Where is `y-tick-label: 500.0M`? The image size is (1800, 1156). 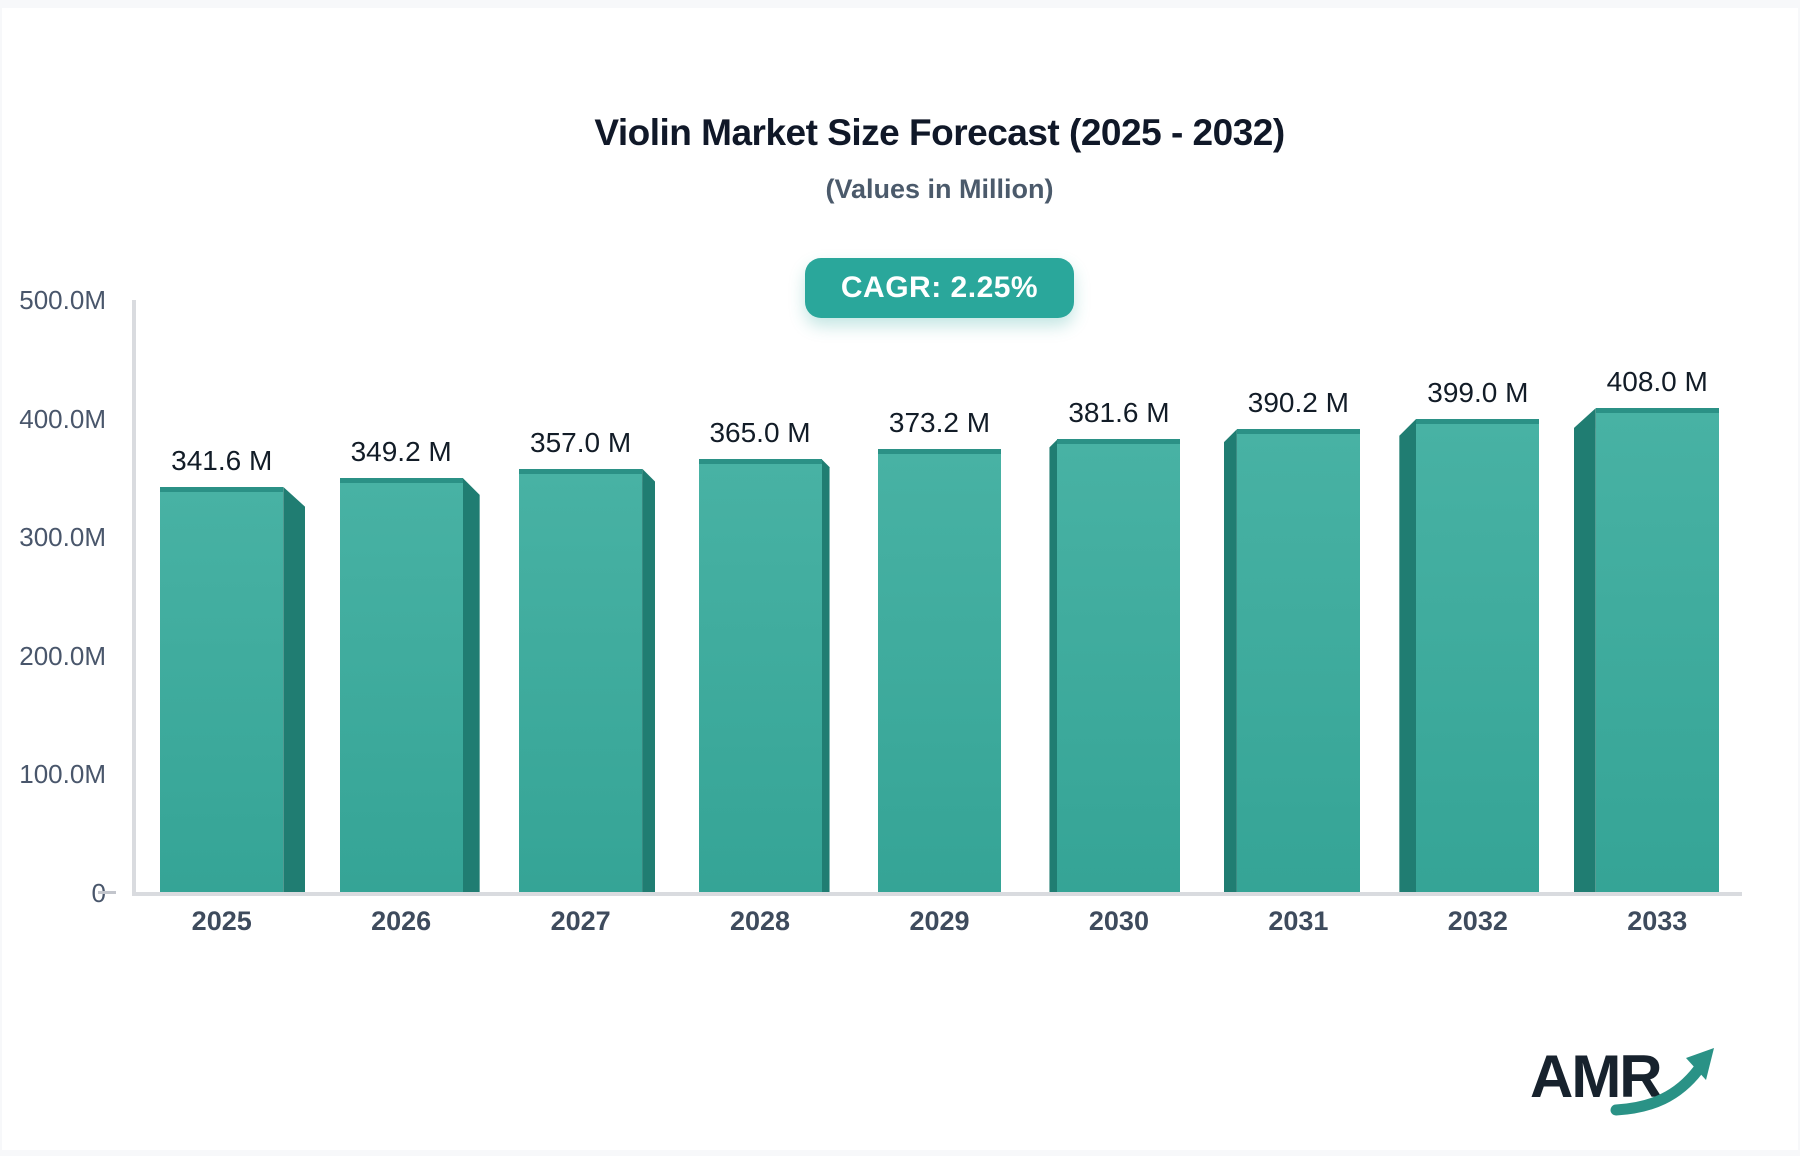 y-tick-label: 500.0M is located at coordinates (62, 300).